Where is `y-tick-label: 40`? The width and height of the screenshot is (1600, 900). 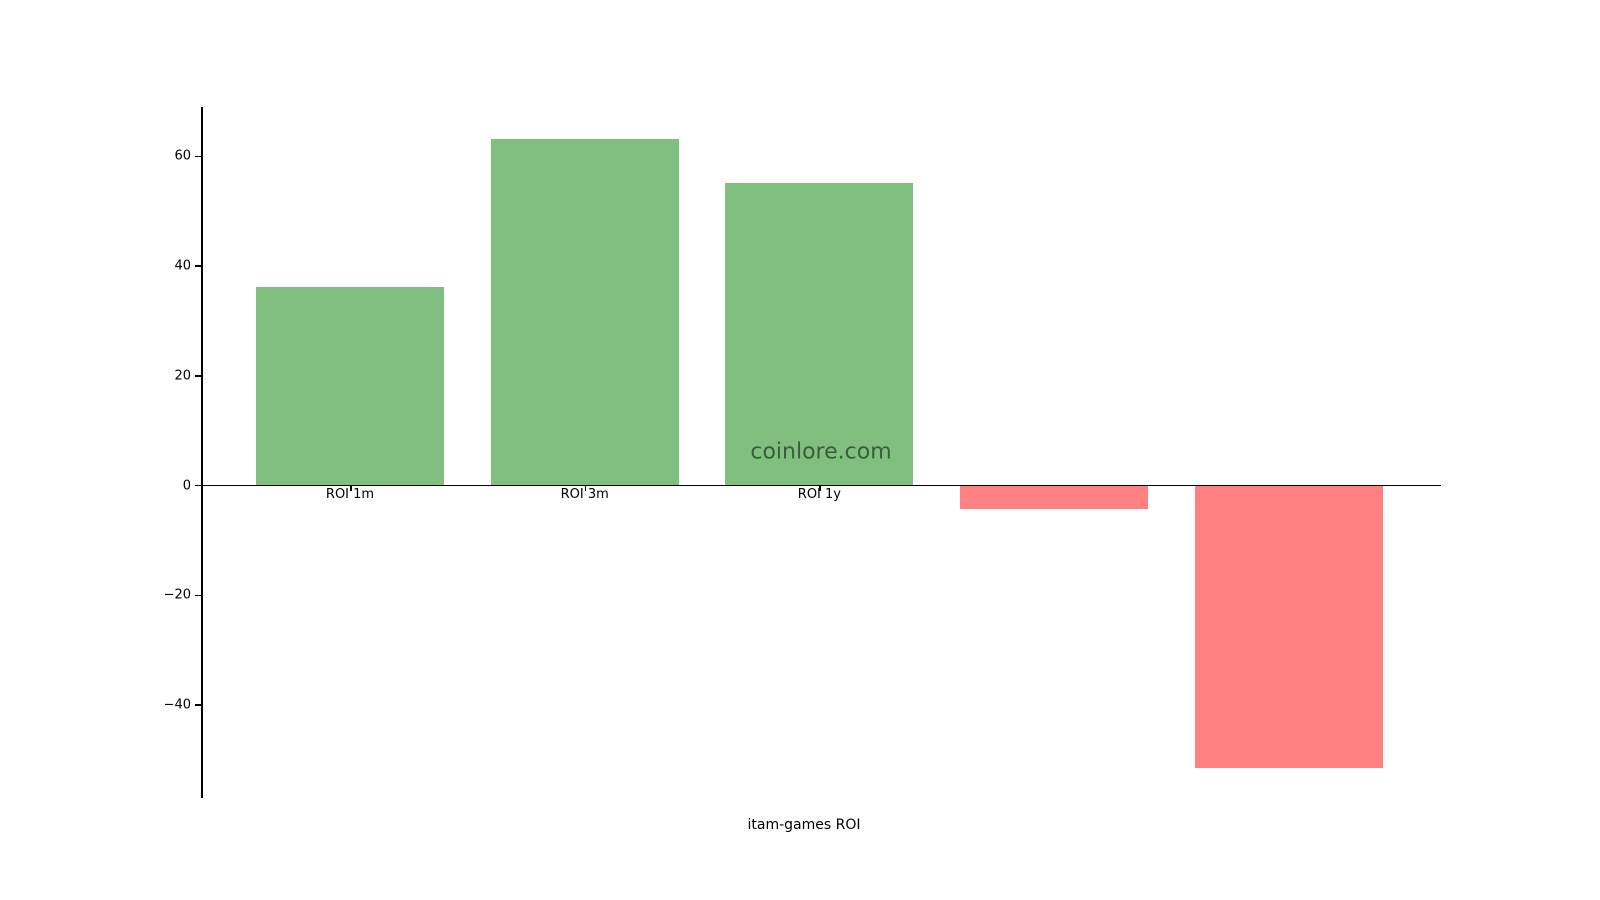 y-tick-label: 40 is located at coordinates (182, 266).